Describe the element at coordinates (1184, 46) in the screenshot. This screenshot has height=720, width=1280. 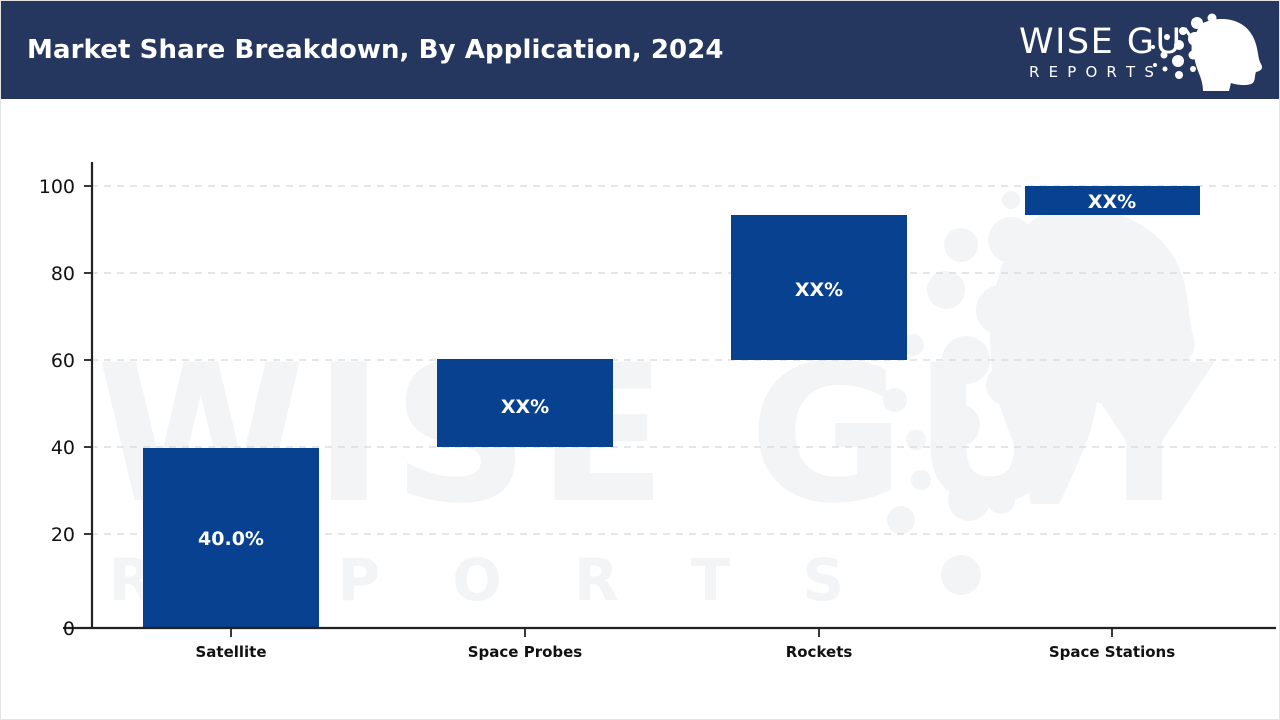
I see `logo-dots` at that location.